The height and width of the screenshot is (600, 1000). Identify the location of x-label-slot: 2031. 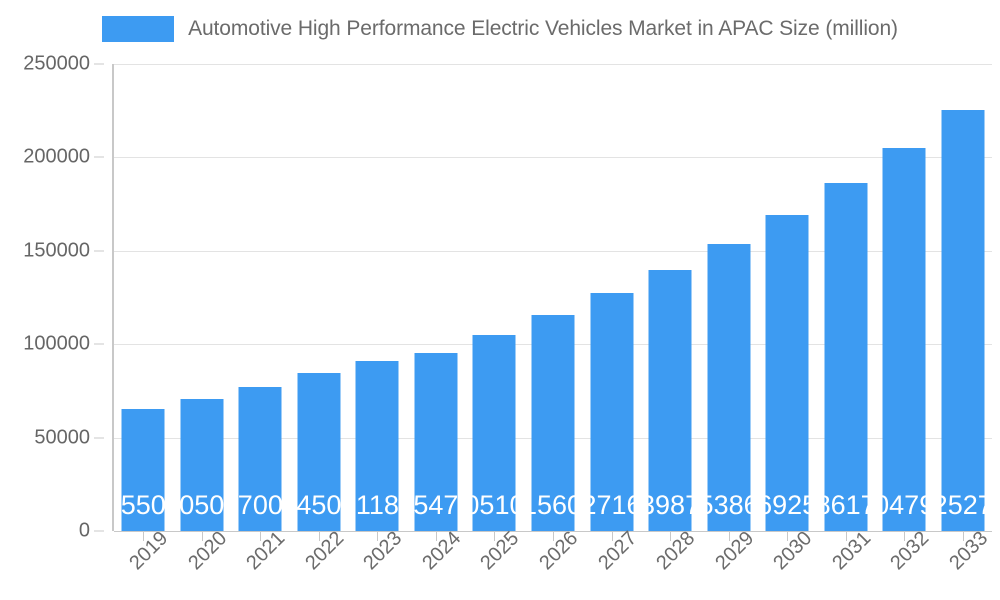
(844, 563).